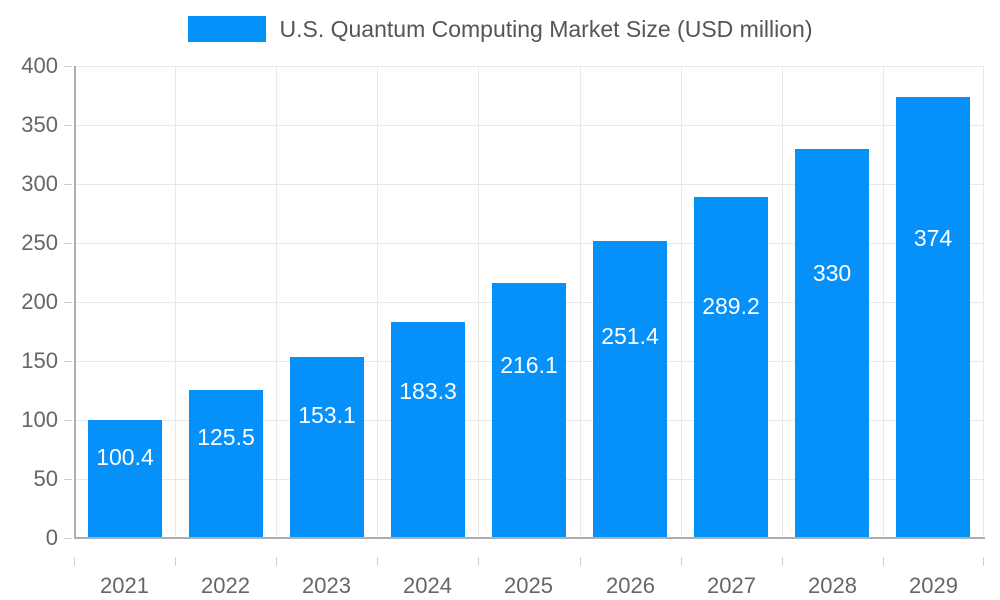  What do you see at coordinates (528, 585) in the screenshot?
I see `x-axis-tick-label: 2025` at bounding box center [528, 585].